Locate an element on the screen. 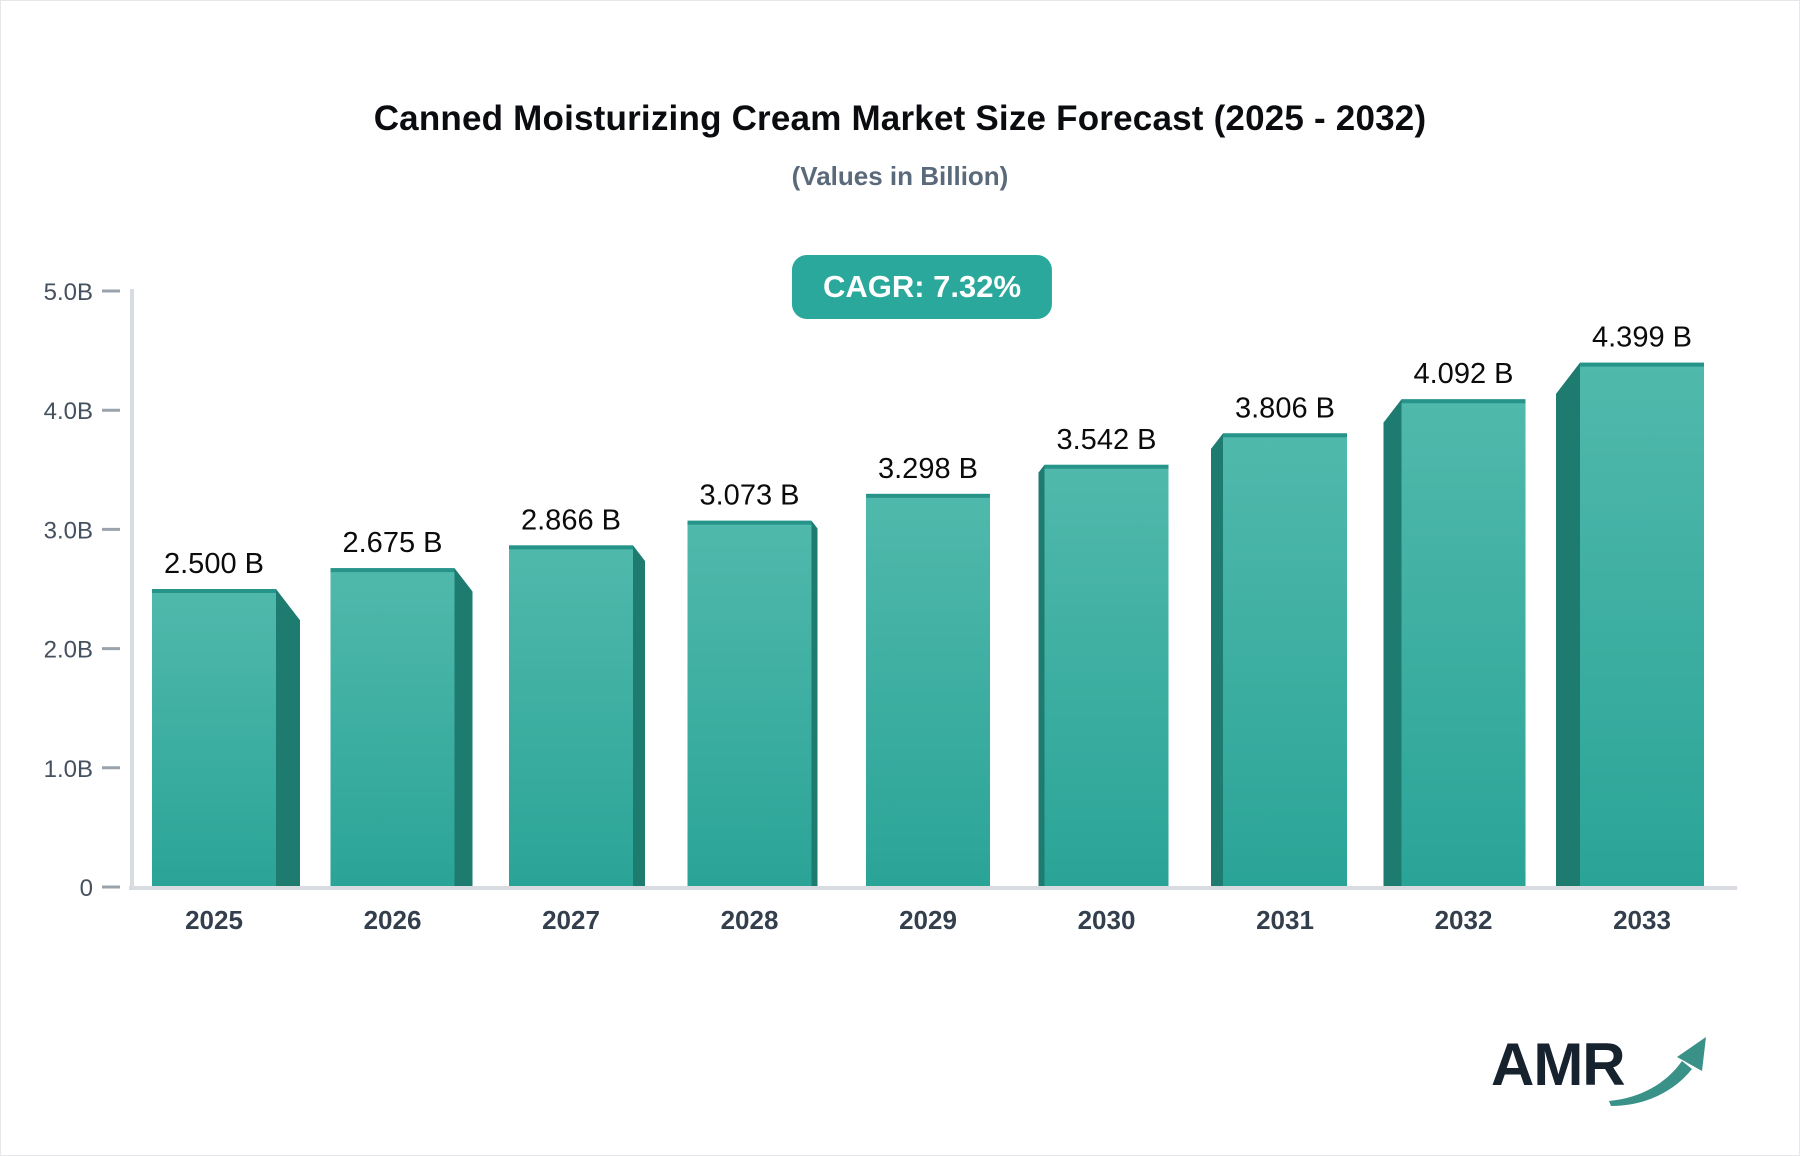 Image resolution: width=1800 pixels, height=1156 pixels. bar-value-label: 3.806 B is located at coordinates (1285, 408).